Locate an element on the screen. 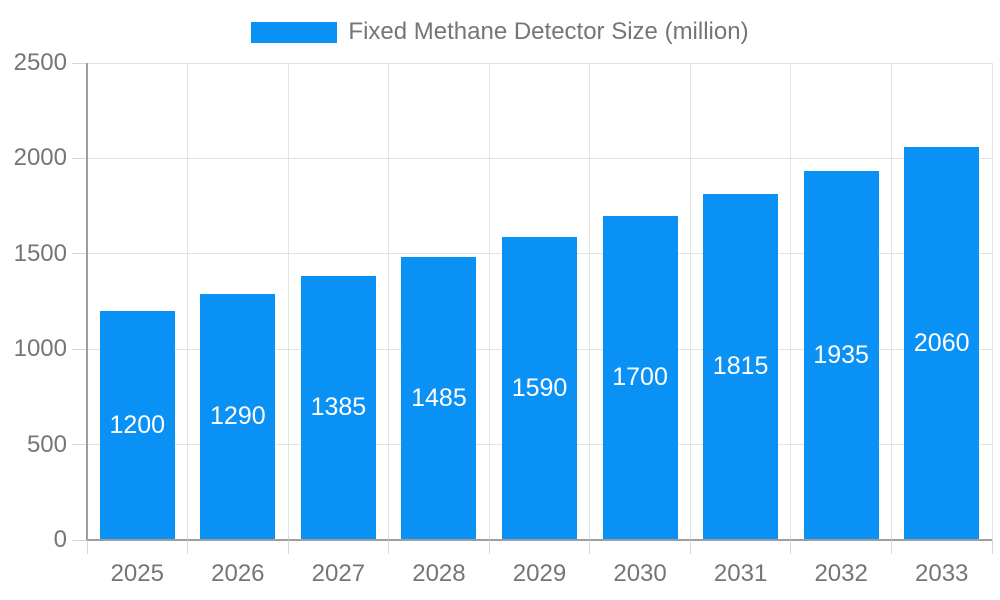  x-tick-label: 2033 is located at coordinates (942, 573).